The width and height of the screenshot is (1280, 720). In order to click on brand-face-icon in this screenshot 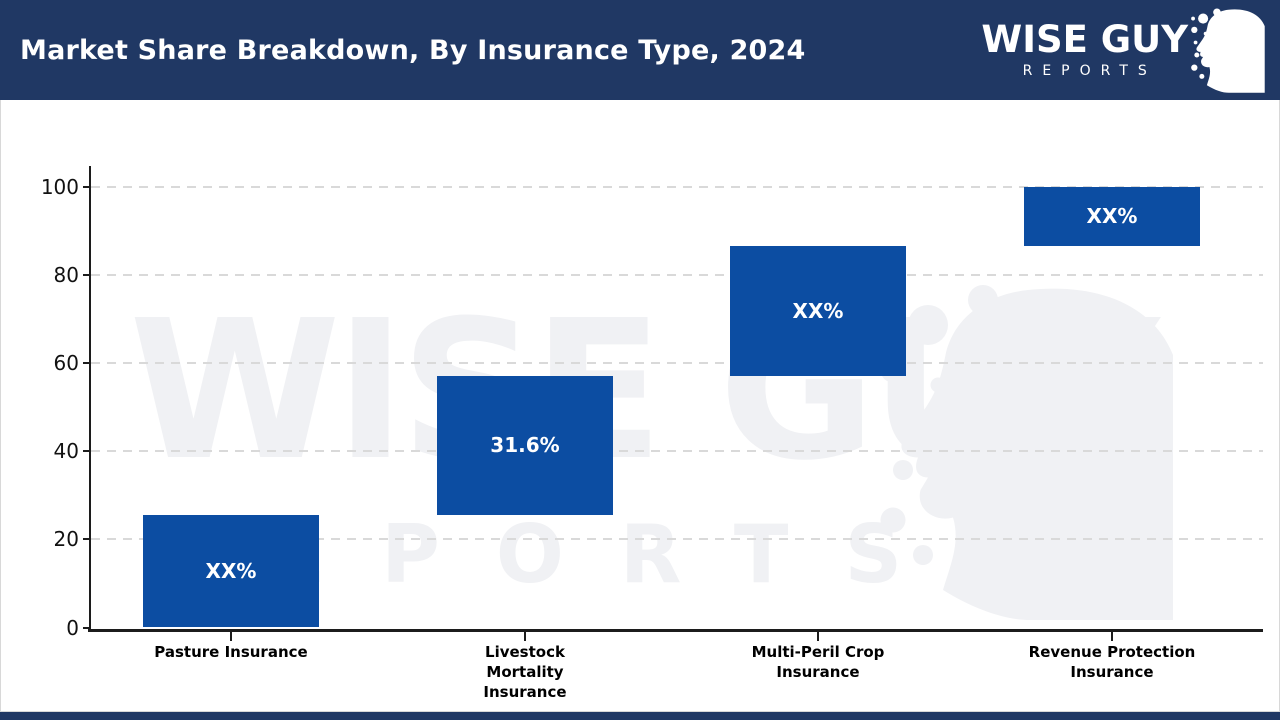, I will do `click(1228, 50)`.